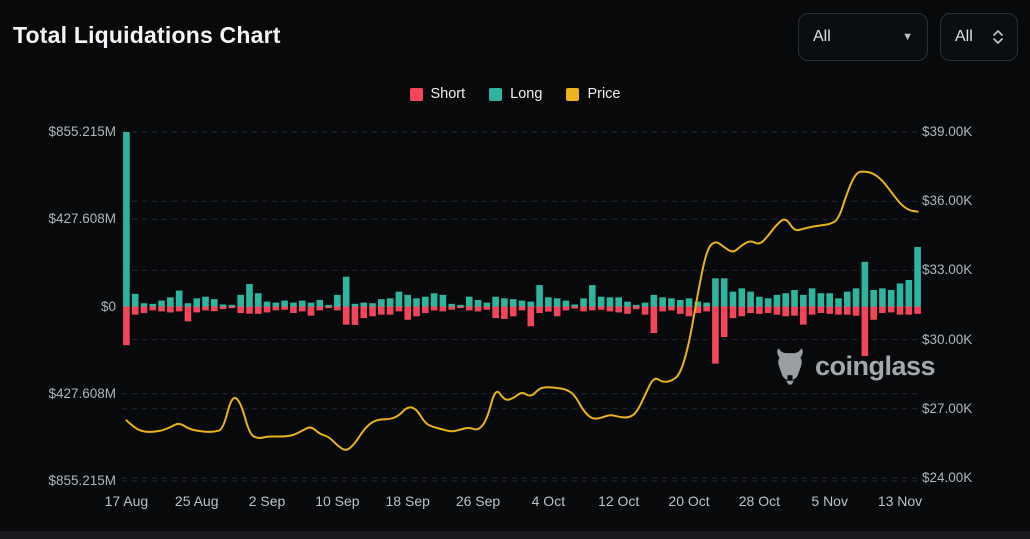 Image resolution: width=1030 pixels, height=539 pixels. Describe the element at coordinates (998, 37) in the screenshot. I see `up-down-arrows-icon` at that location.